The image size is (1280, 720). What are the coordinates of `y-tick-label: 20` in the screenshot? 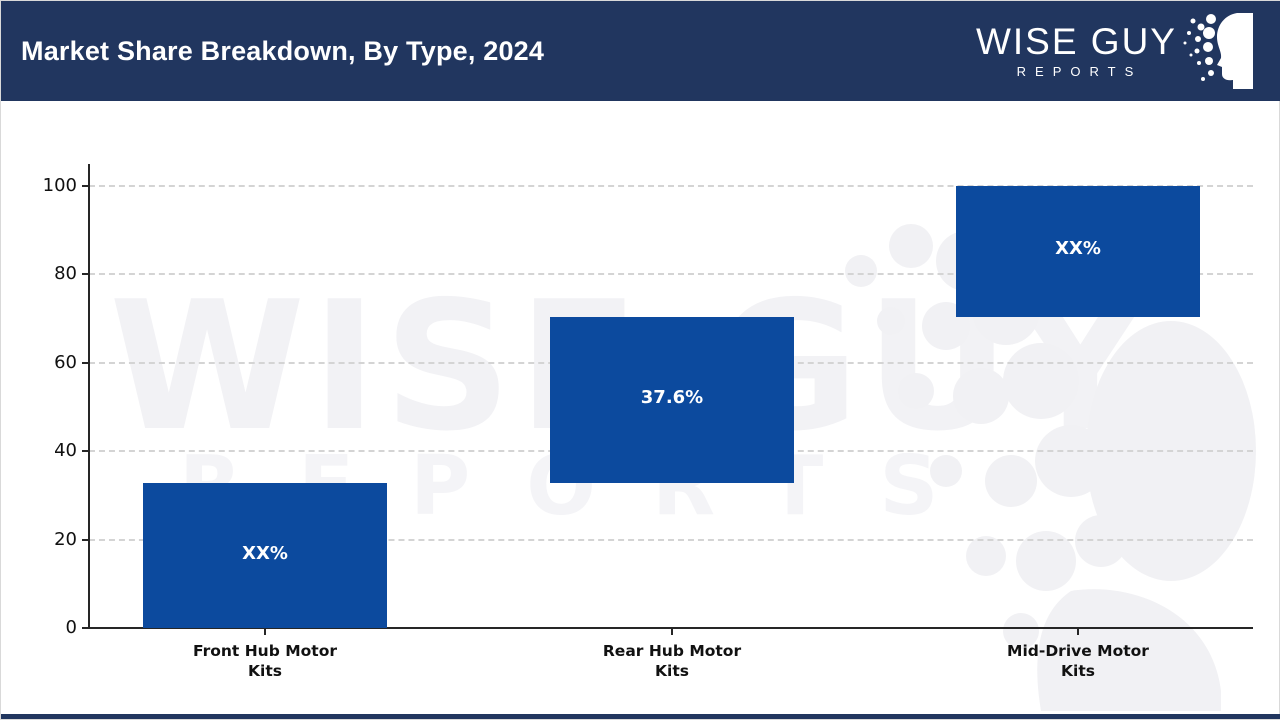 It's located at (65, 539).